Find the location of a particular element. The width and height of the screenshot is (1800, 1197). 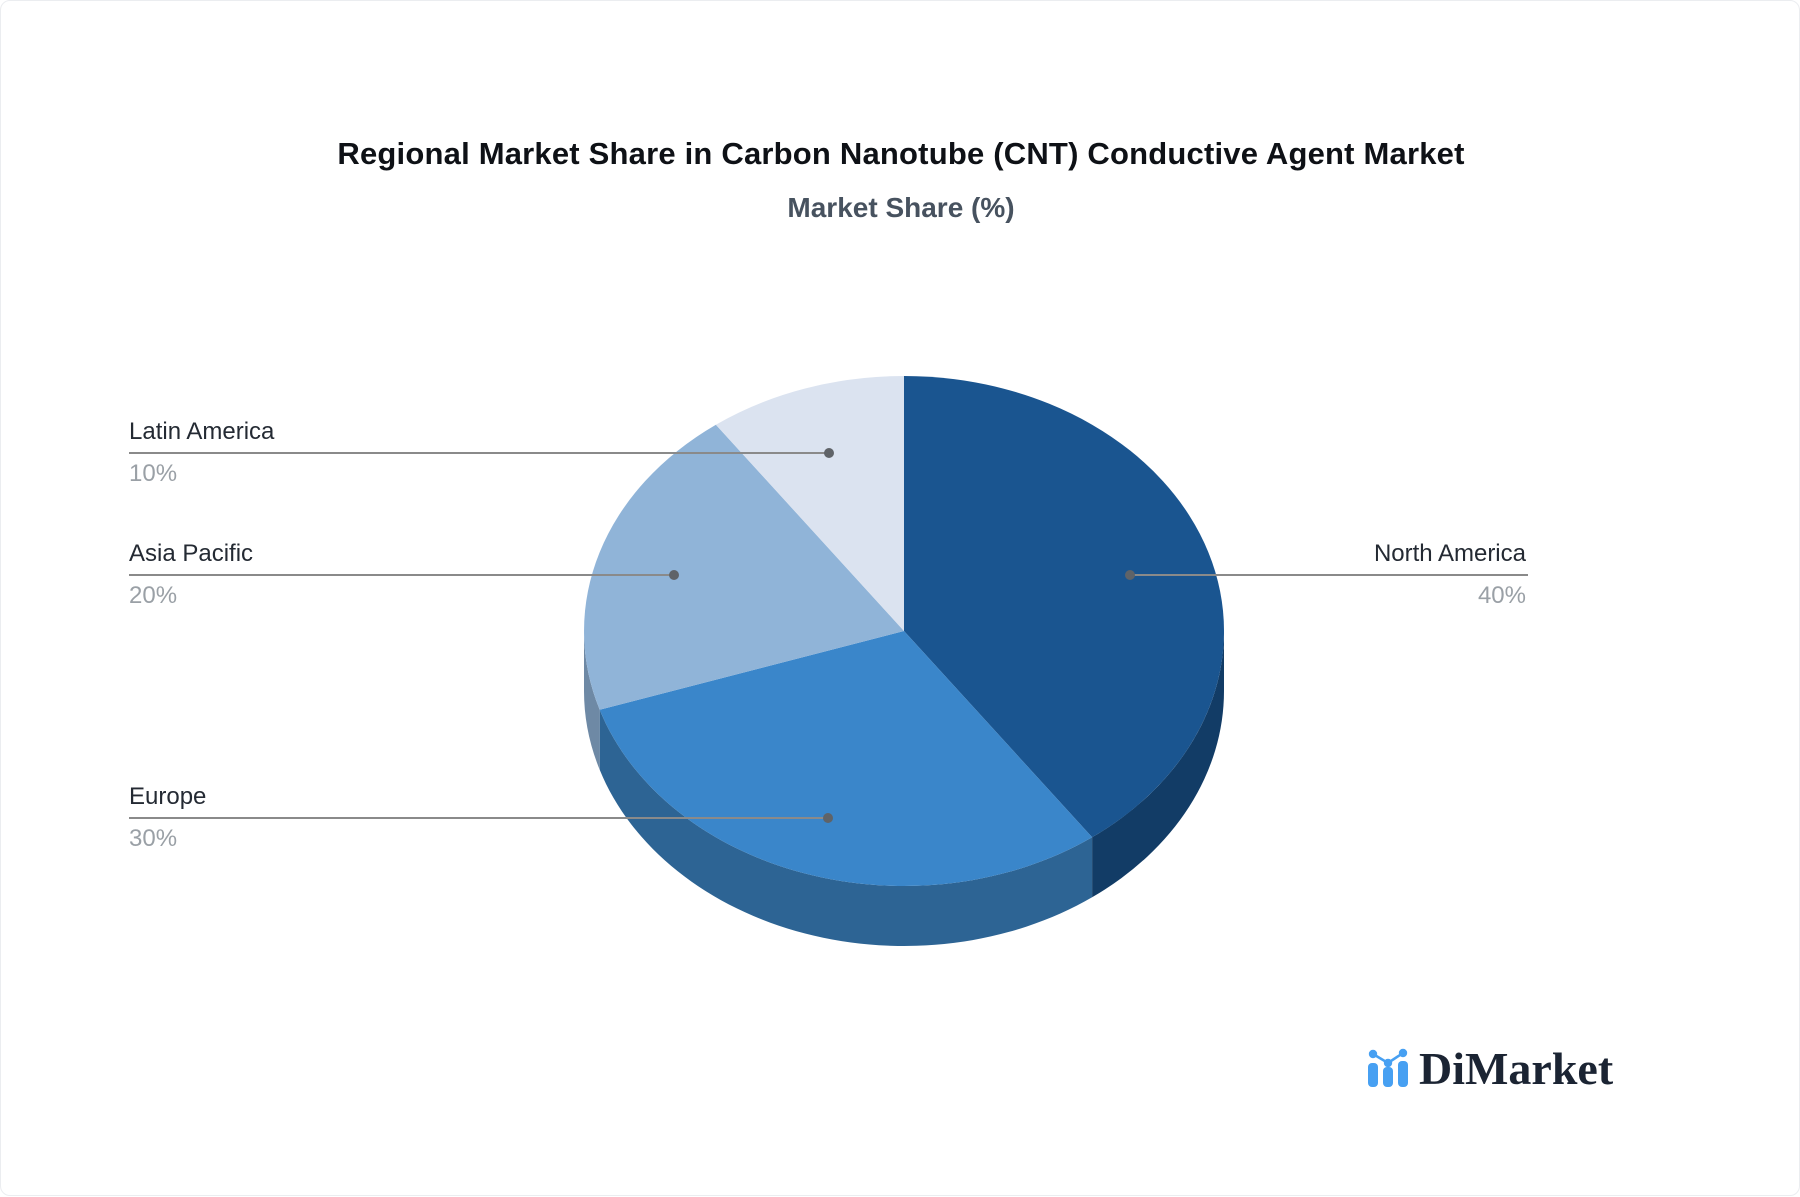

pie-slice-asia-pacific is located at coordinates (744, 567).